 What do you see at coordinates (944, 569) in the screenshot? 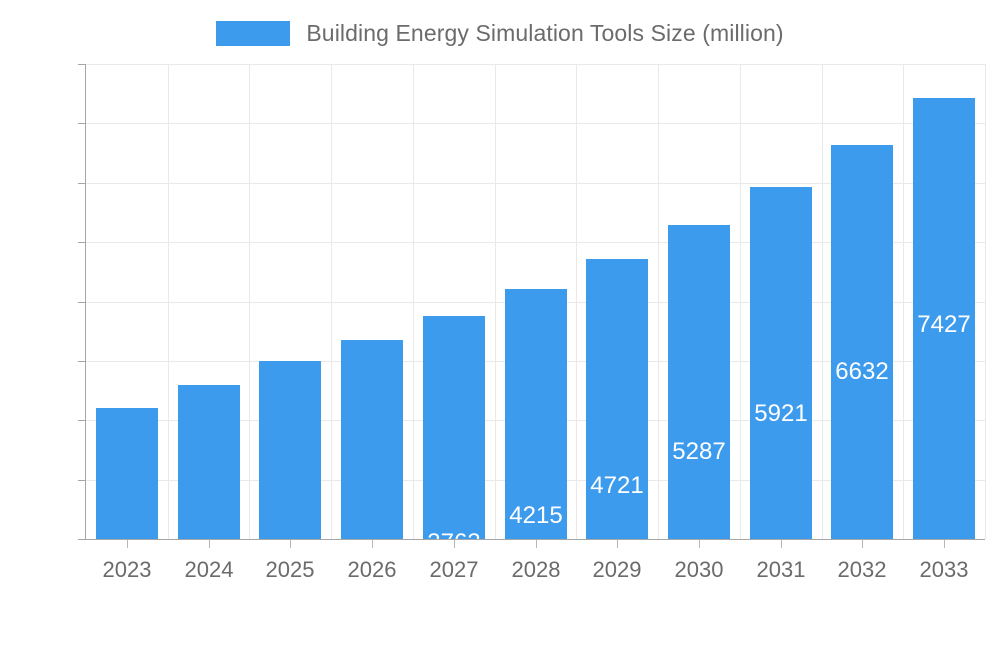
I see `x-axis-tick-label: 2033` at bounding box center [944, 569].